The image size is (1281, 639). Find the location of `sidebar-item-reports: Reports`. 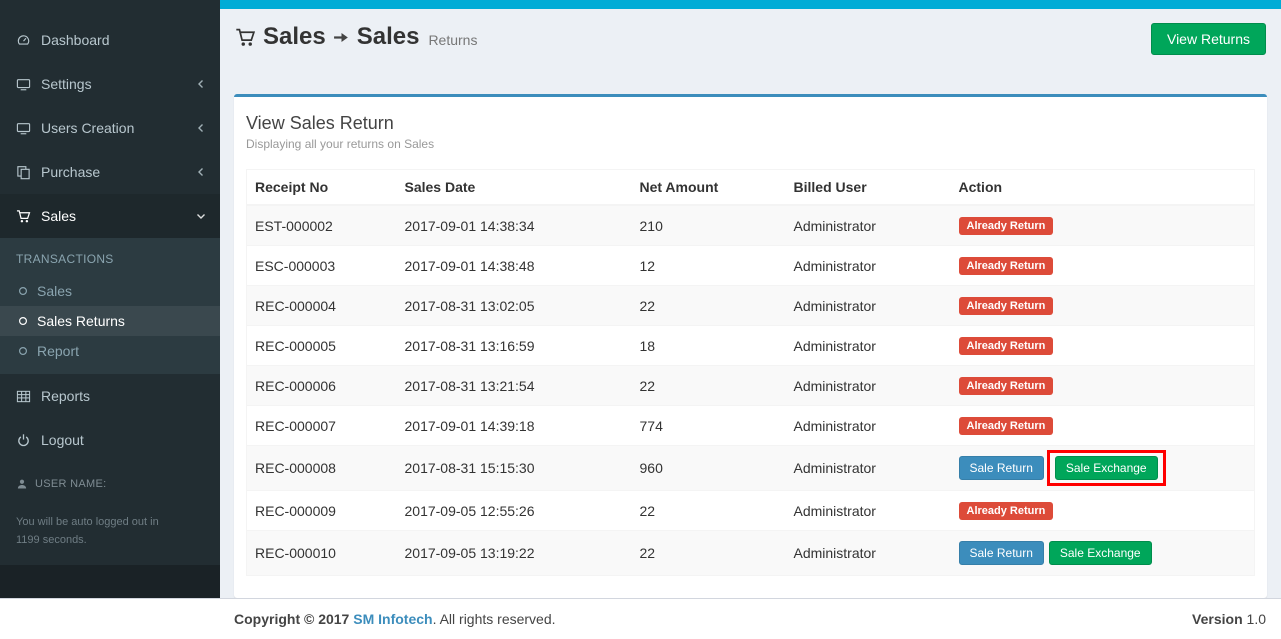

sidebar-item-reports: Reports is located at coordinates (110, 396).